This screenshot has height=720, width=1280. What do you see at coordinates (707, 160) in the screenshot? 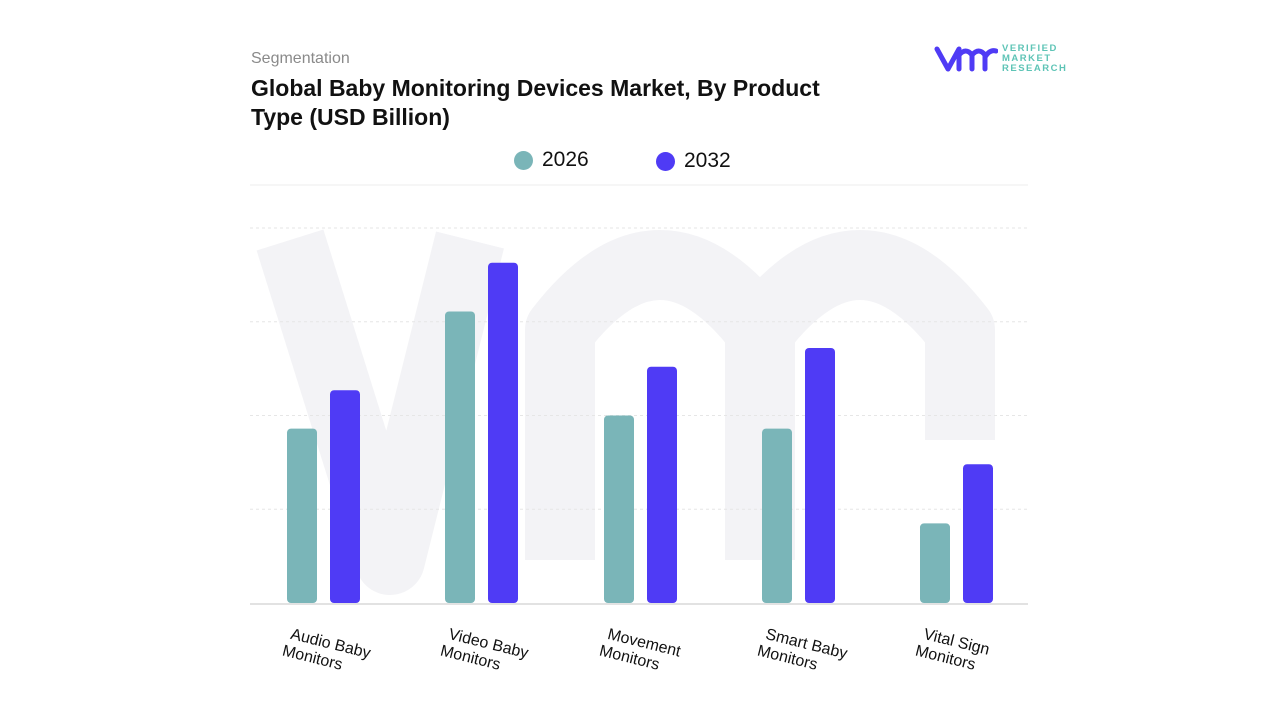
I see `legend-label: 2032` at bounding box center [707, 160].